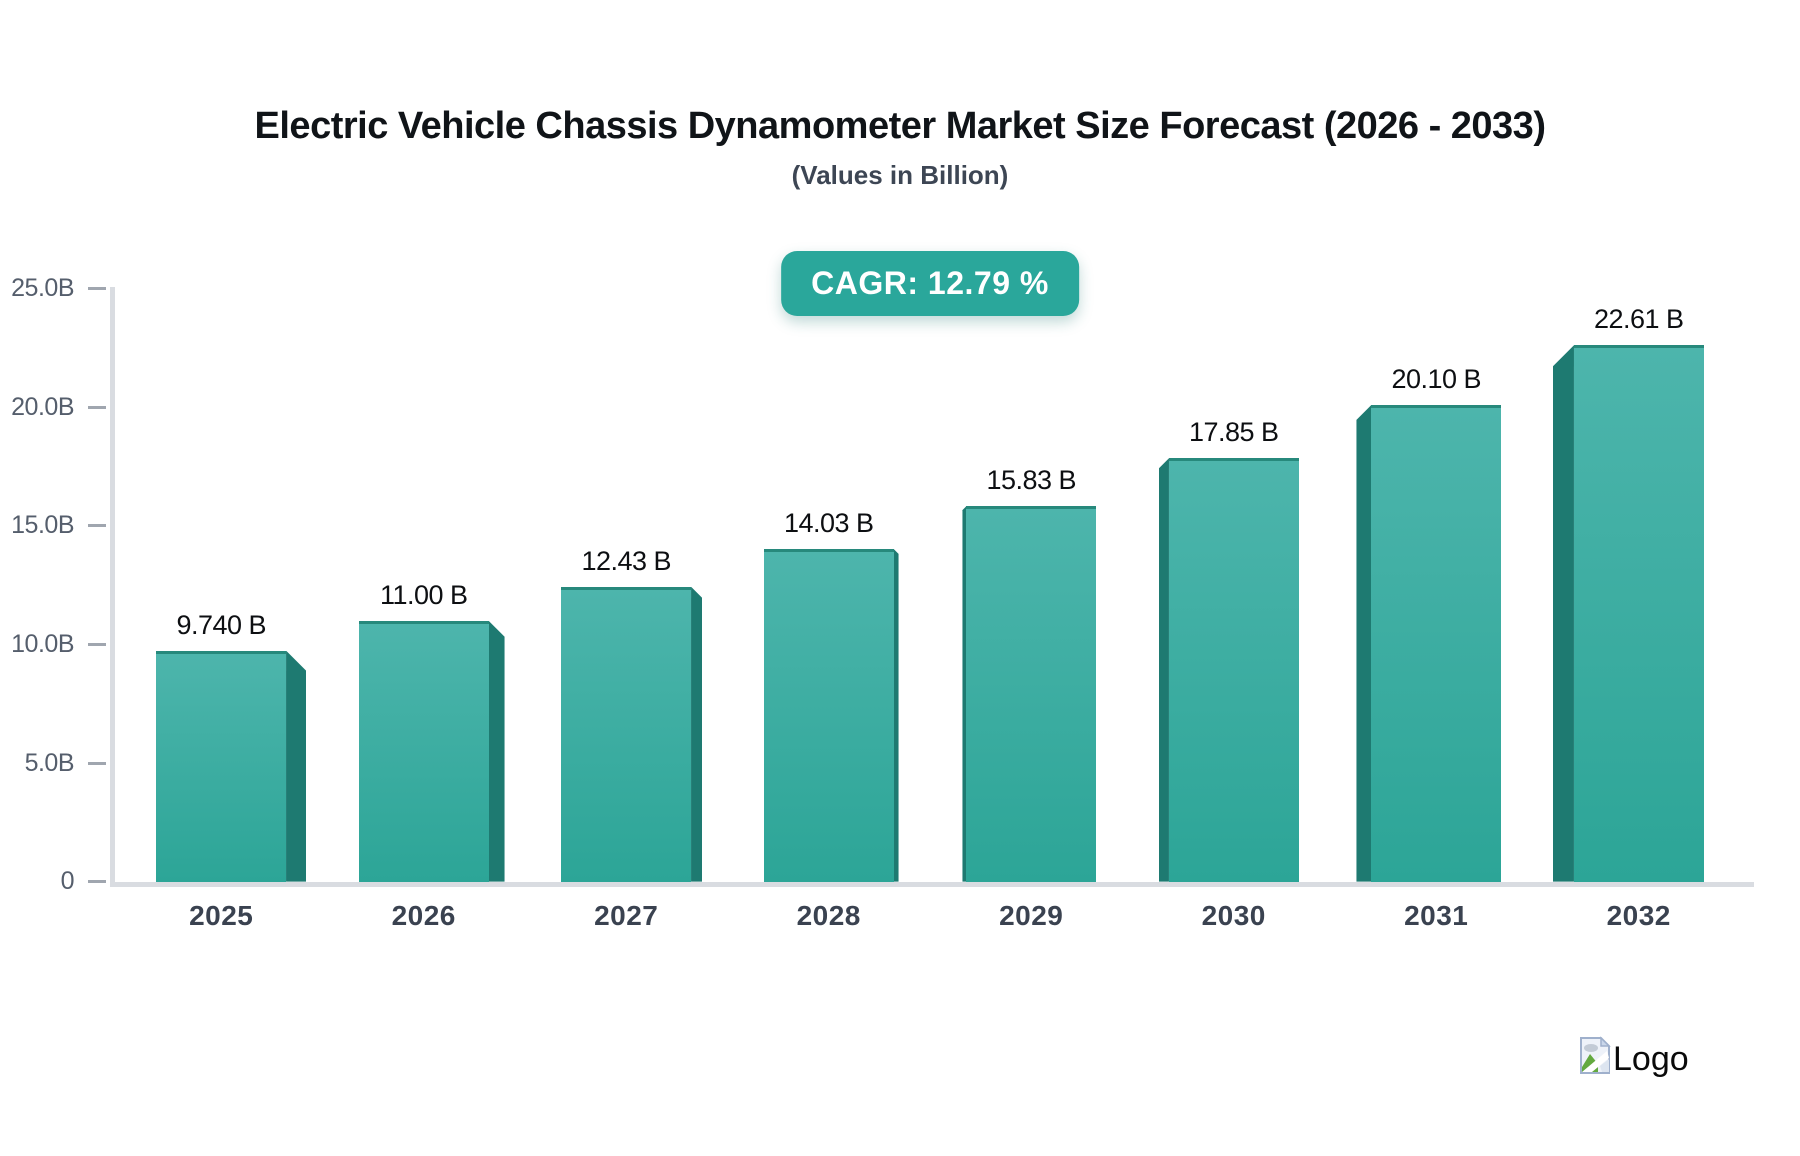 The image size is (1800, 1156). What do you see at coordinates (42, 643) in the screenshot?
I see `y-tick-label: 10.0B` at bounding box center [42, 643].